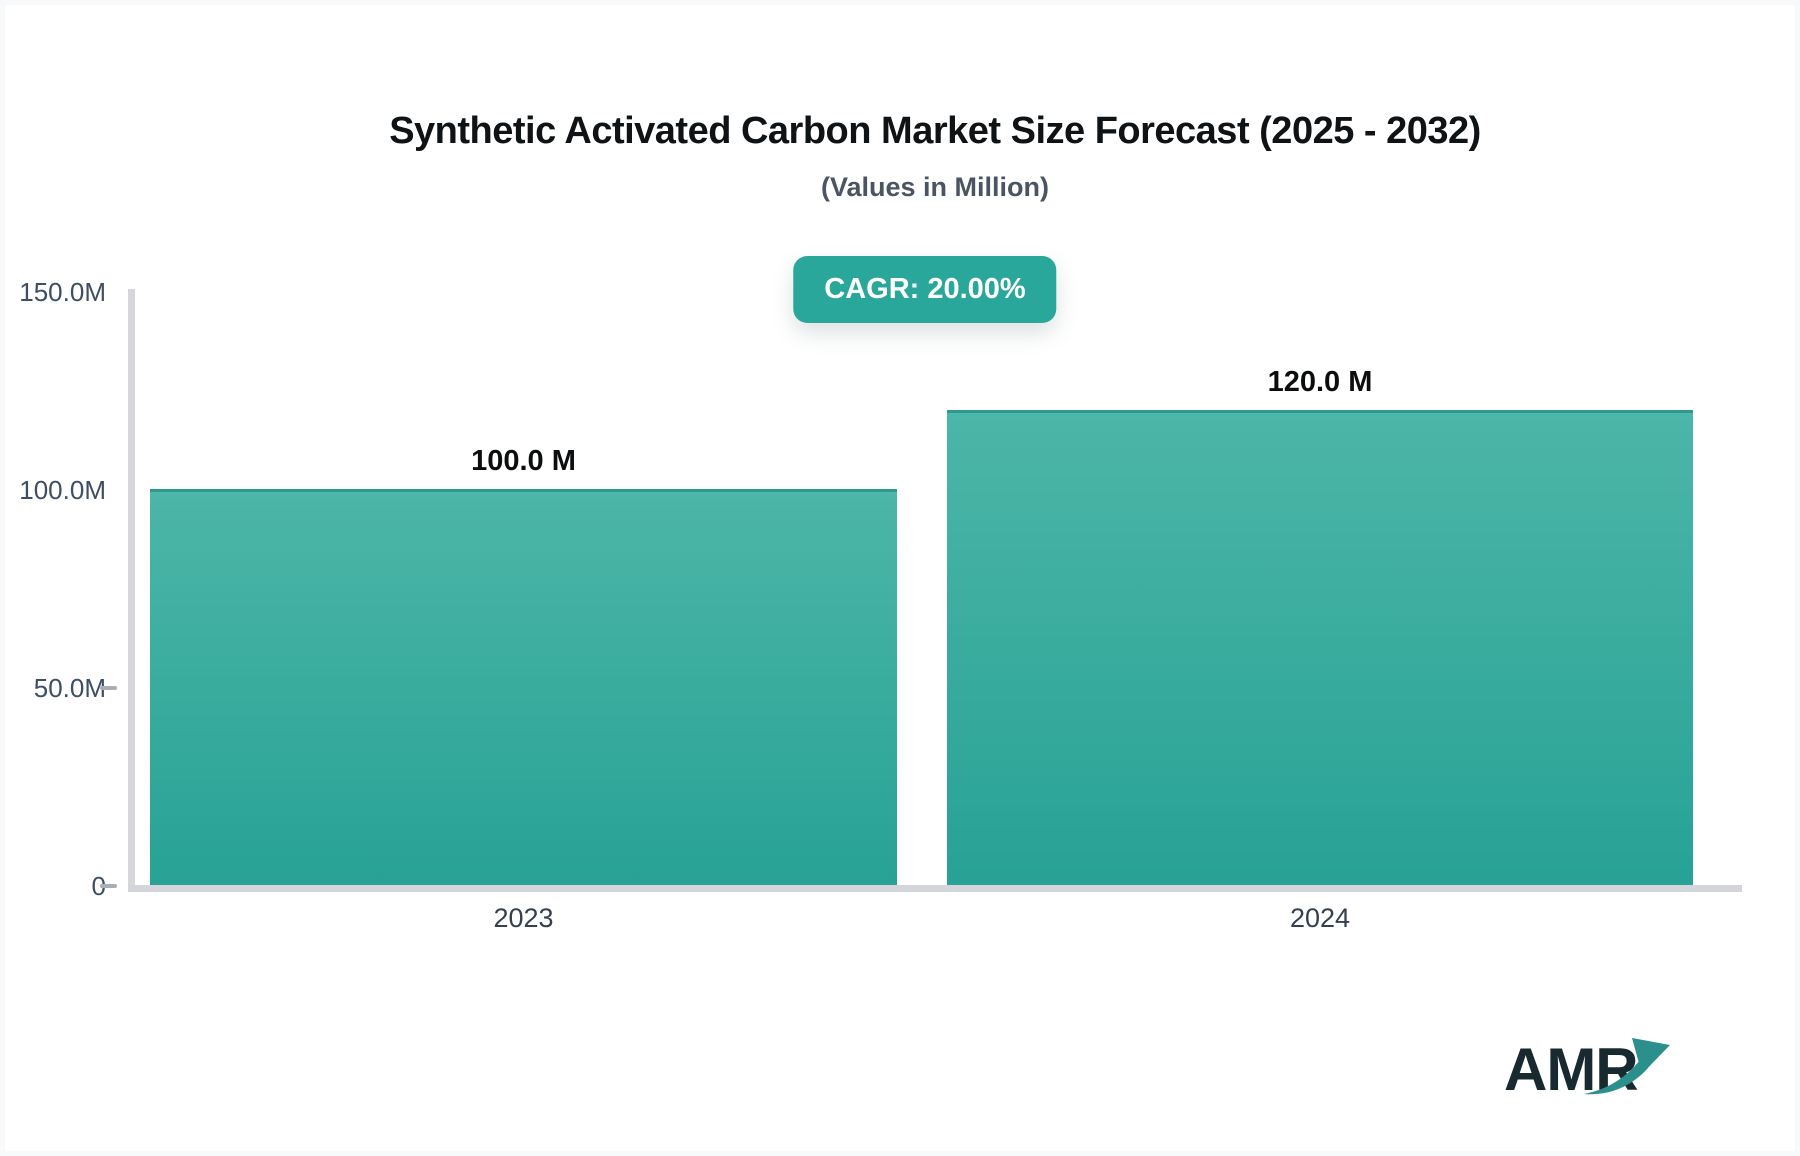 This screenshot has height=1156, width=1800. What do you see at coordinates (1320, 381) in the screenshot?
I see `bar-value-label: 120.0 M` at bounding box center [1320, 381].